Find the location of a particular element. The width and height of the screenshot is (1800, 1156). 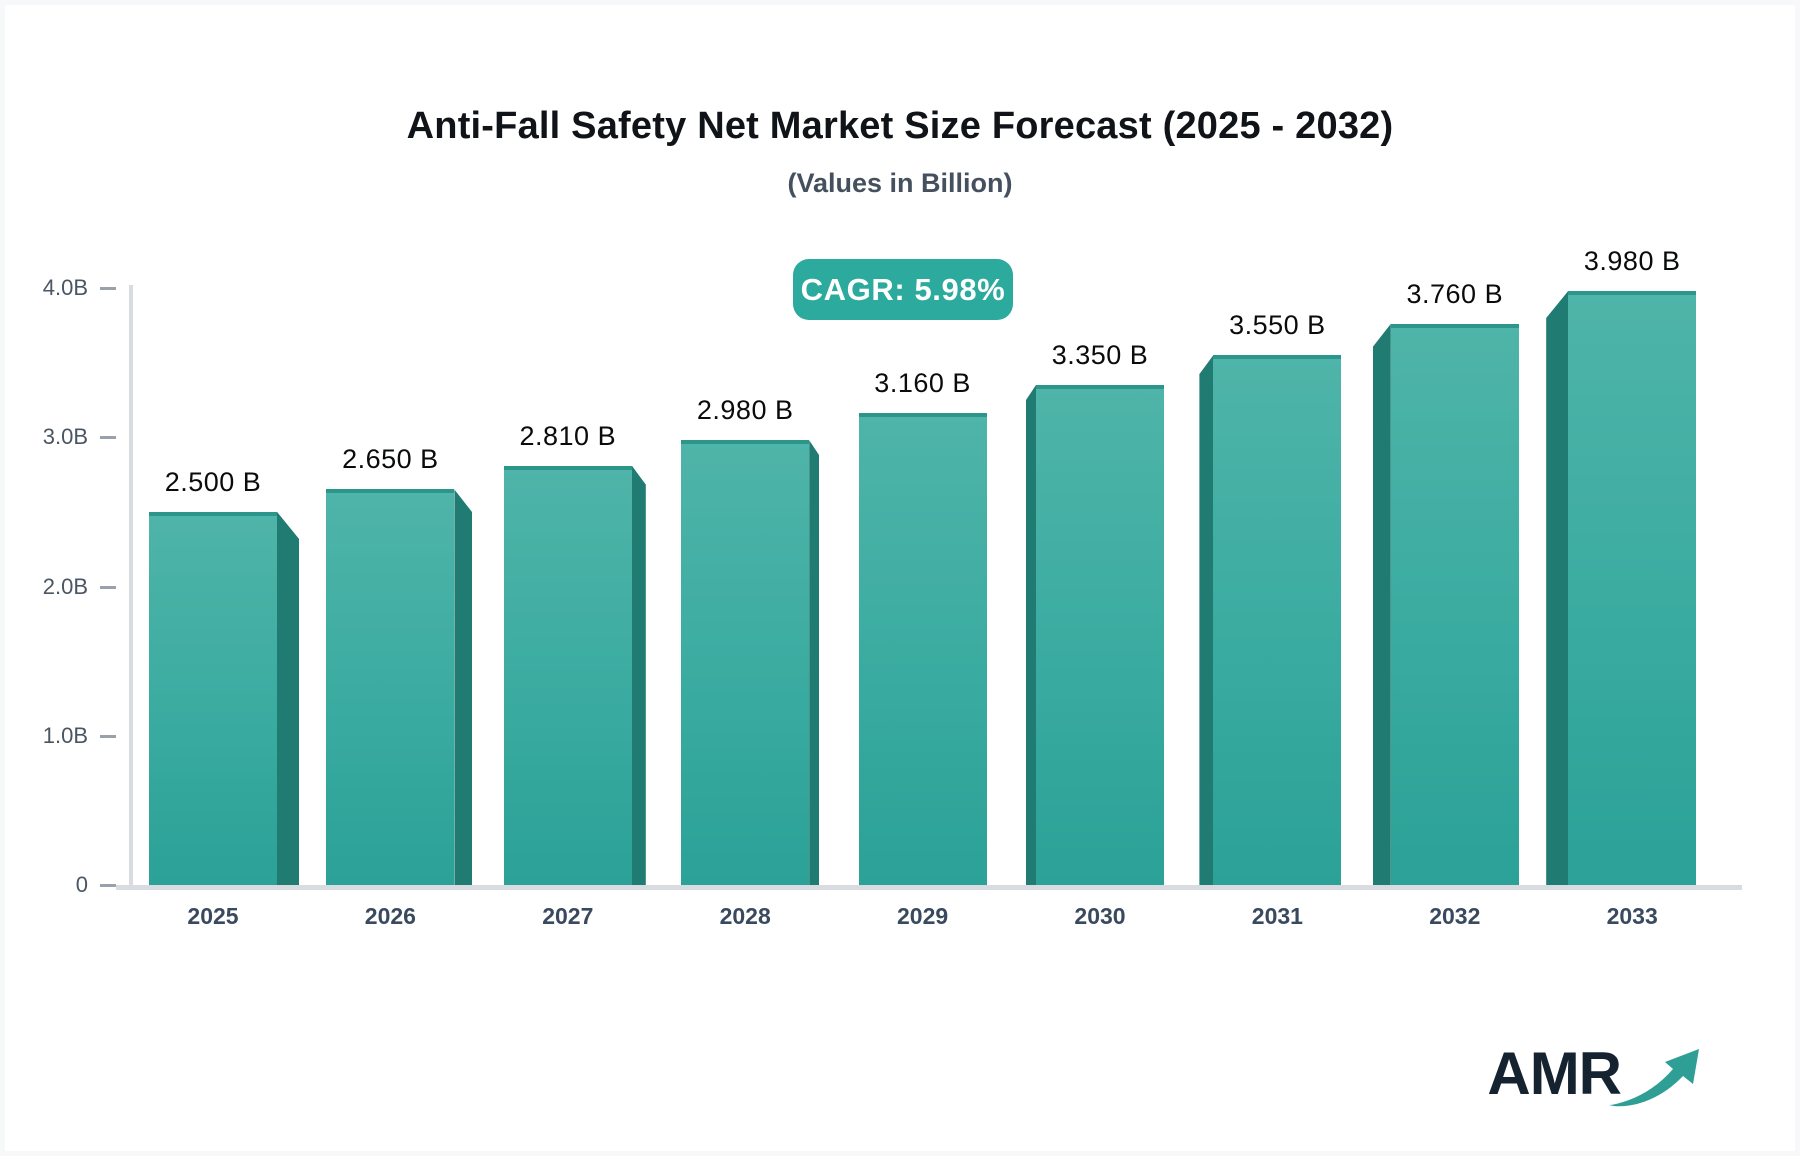

bar-2033 is located at coordinates (1632, 587).